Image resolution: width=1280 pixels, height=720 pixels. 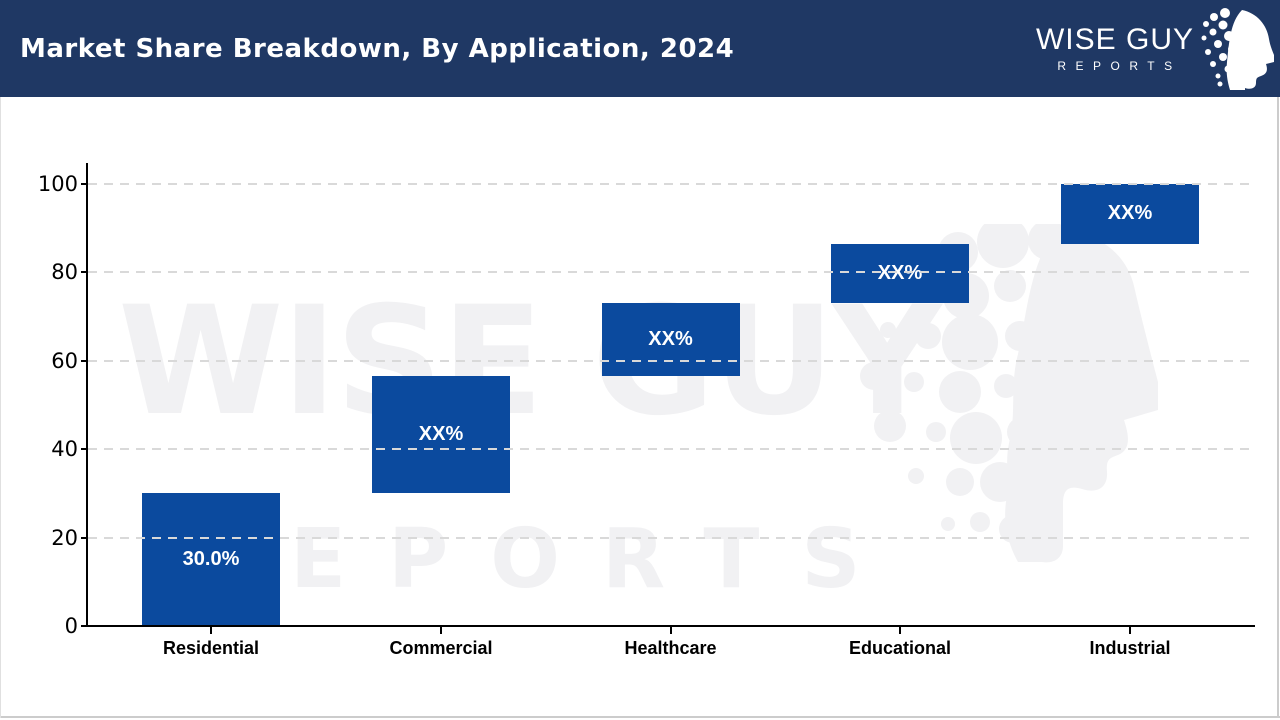 I want to click on bar-value-label: 30.0%, so click(x=211, y=559).